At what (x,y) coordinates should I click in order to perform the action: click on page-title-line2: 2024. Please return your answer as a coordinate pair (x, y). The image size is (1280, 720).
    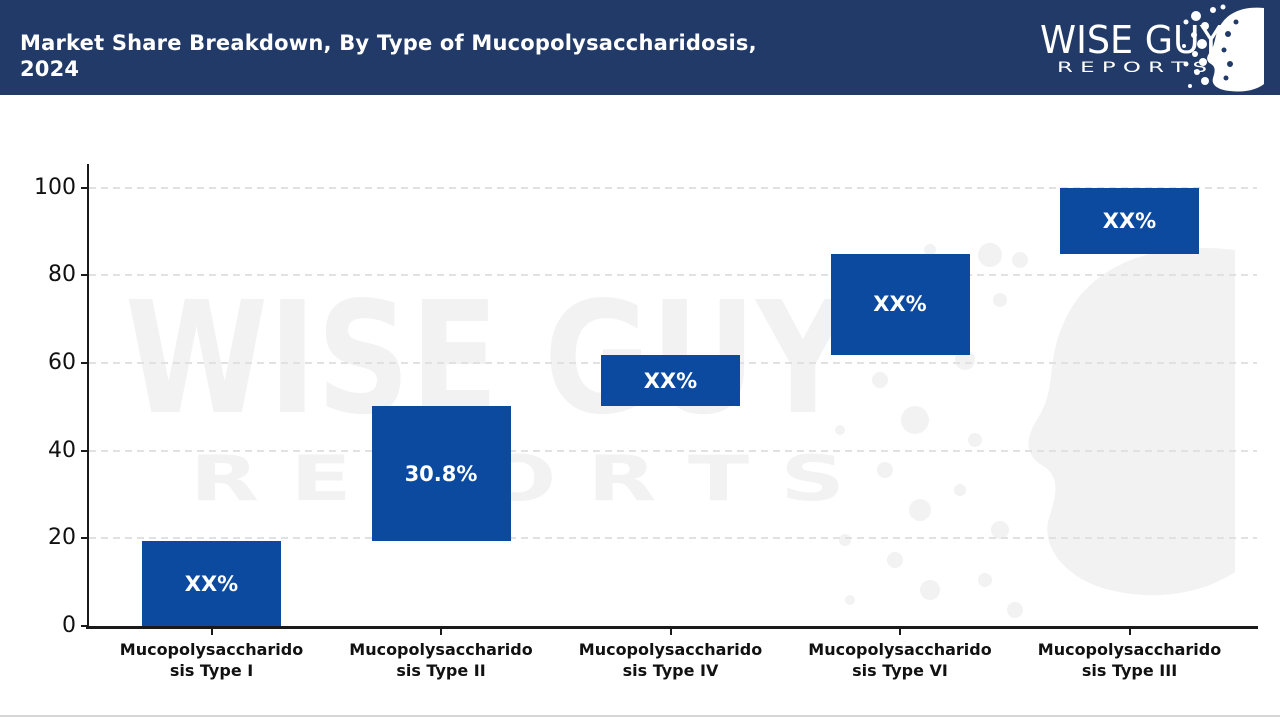
    Looking at the image, I should click on (50, 69).